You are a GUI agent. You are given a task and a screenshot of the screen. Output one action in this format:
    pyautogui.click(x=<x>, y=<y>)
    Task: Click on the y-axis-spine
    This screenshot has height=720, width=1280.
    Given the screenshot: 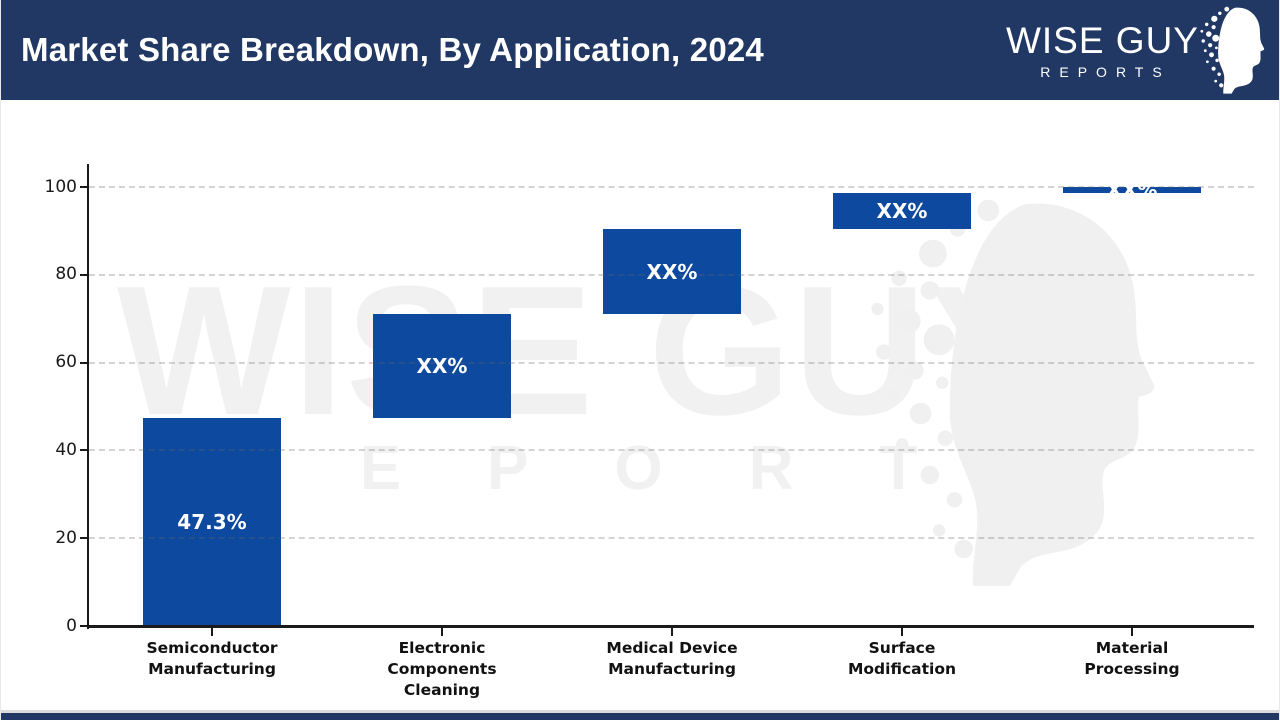 What is the action you would take?
    pyautogui.click(x=88, y=396)
    